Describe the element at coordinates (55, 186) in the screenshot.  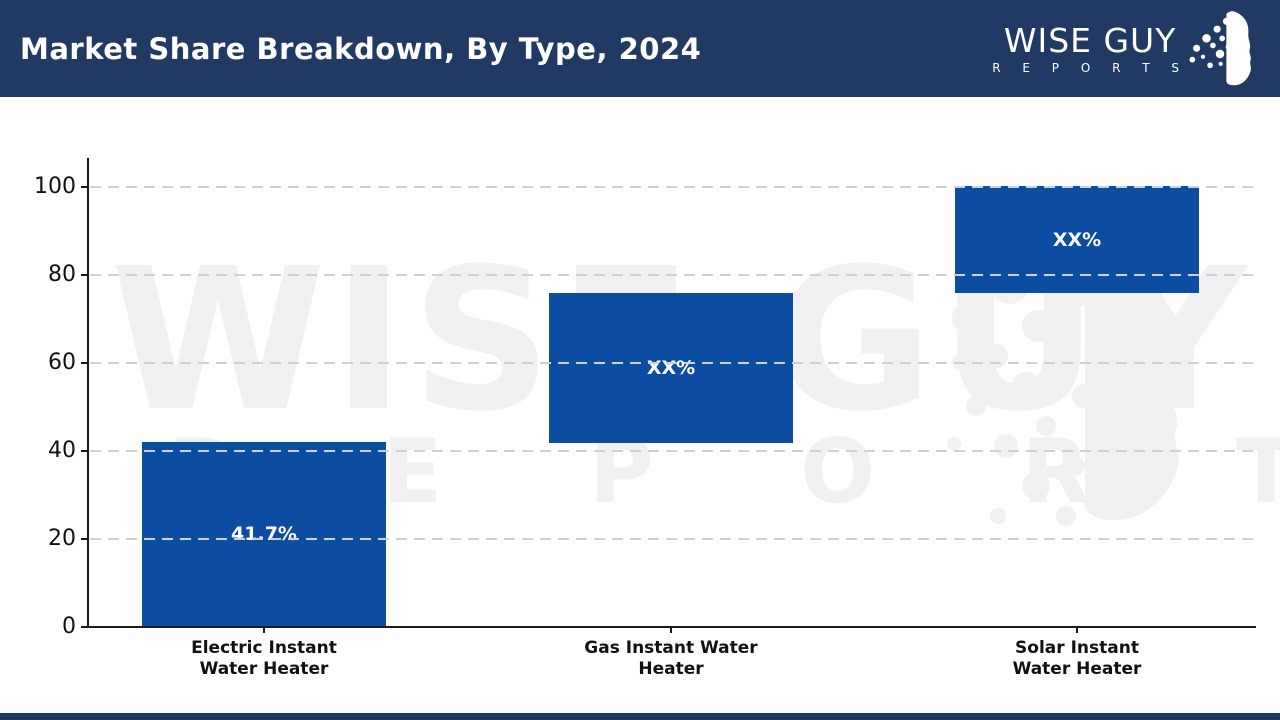
I see `y-tick-label: 100` at that location.